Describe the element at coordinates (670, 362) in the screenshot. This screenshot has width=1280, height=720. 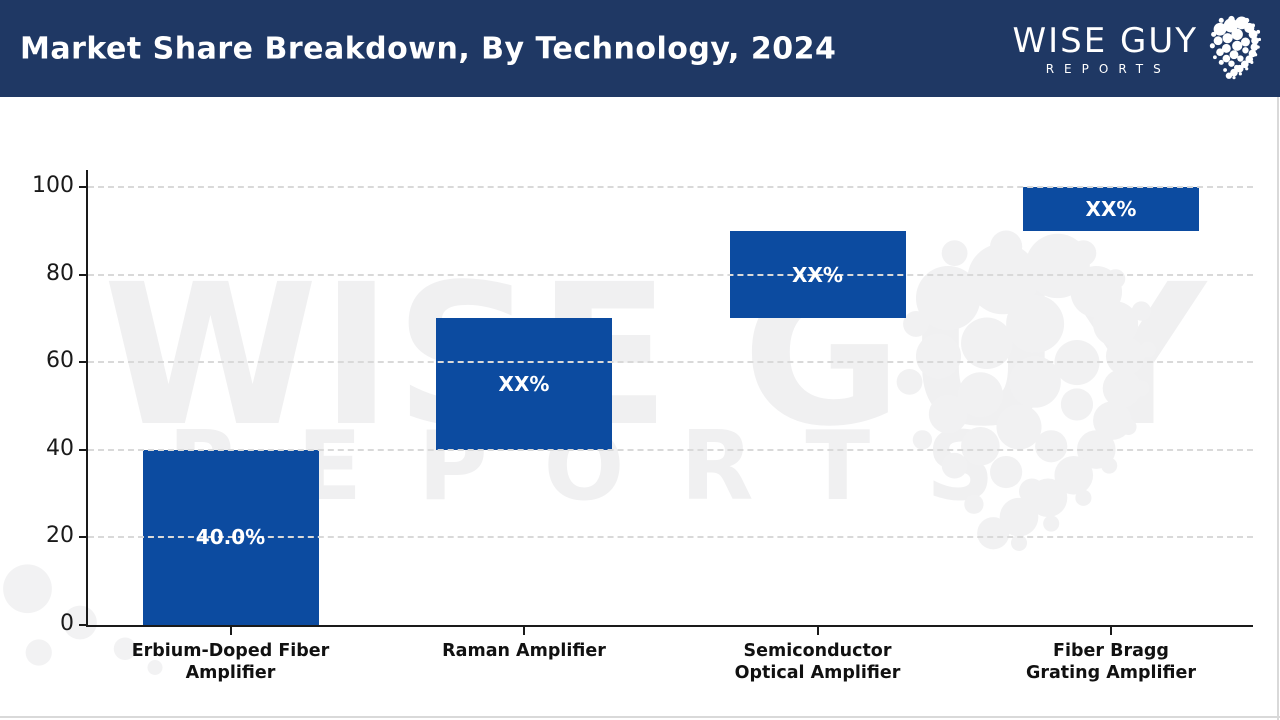
I see `gridline-y60` at that location.